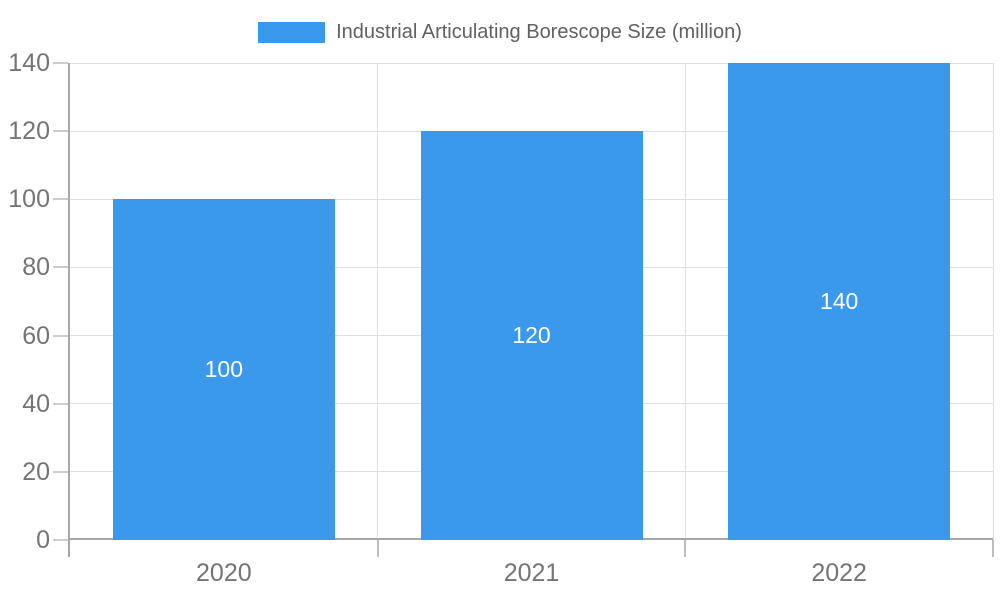 Image resolution: width=1000 pixels, height=600 pixels. Describe the element at coordinates (43, 540) in the screenshot. I see `y-axis-label: 0` at that location.